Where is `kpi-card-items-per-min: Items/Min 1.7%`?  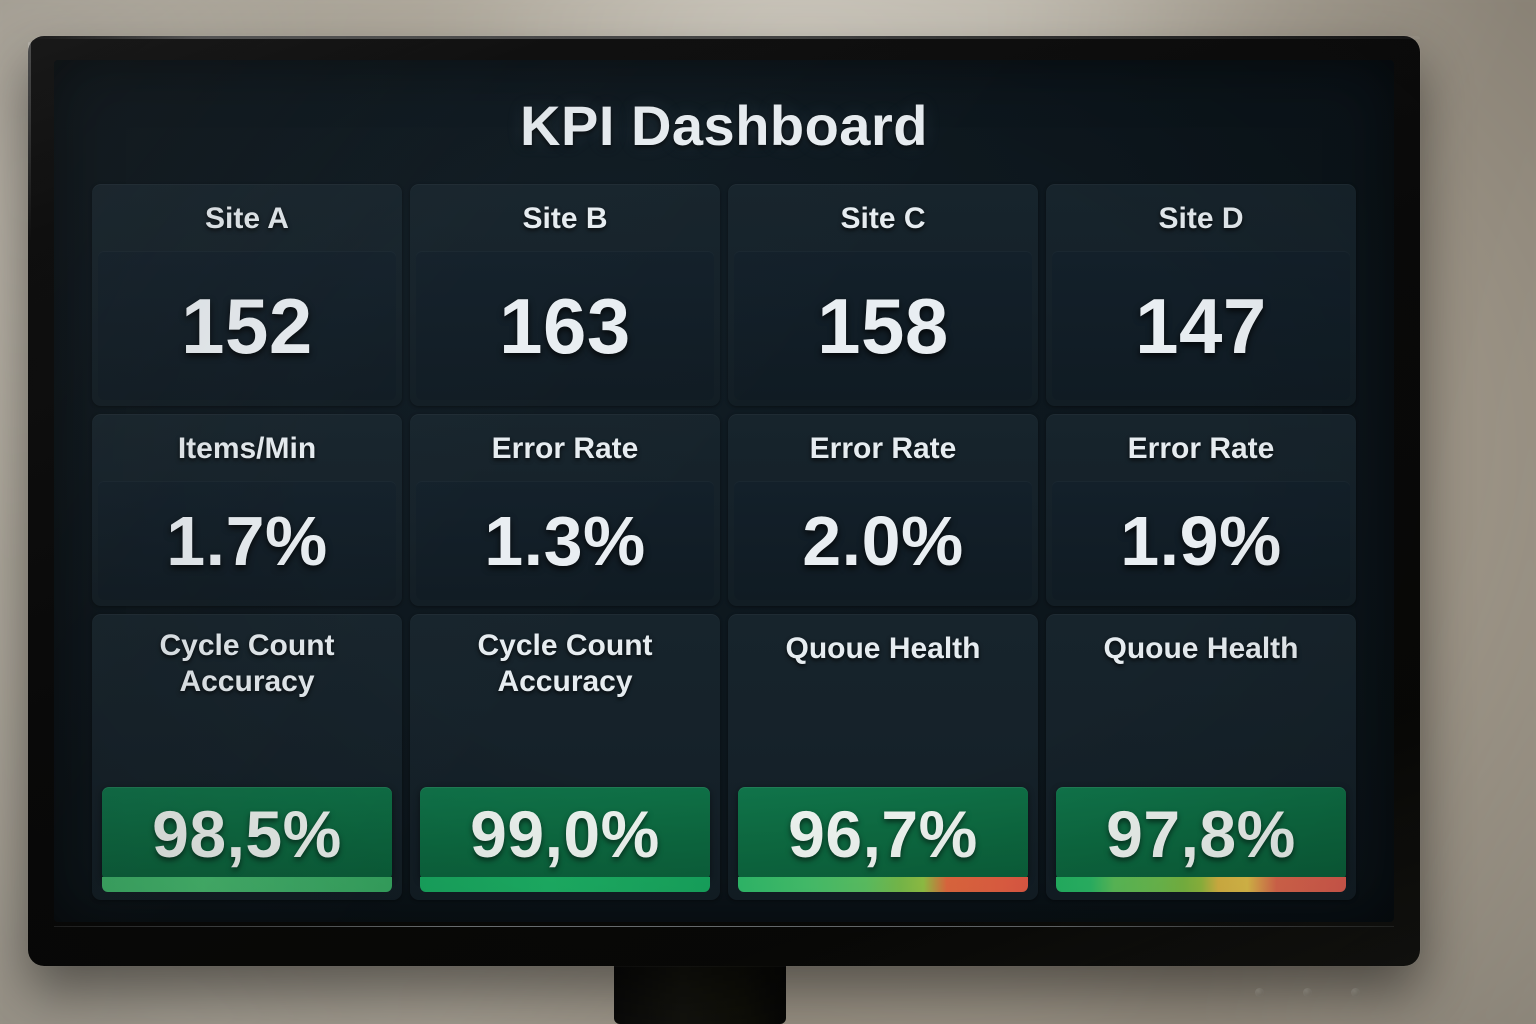 kpi-card-items-per-min: Items/Min 1.7% is located at coordinates (247, 510).